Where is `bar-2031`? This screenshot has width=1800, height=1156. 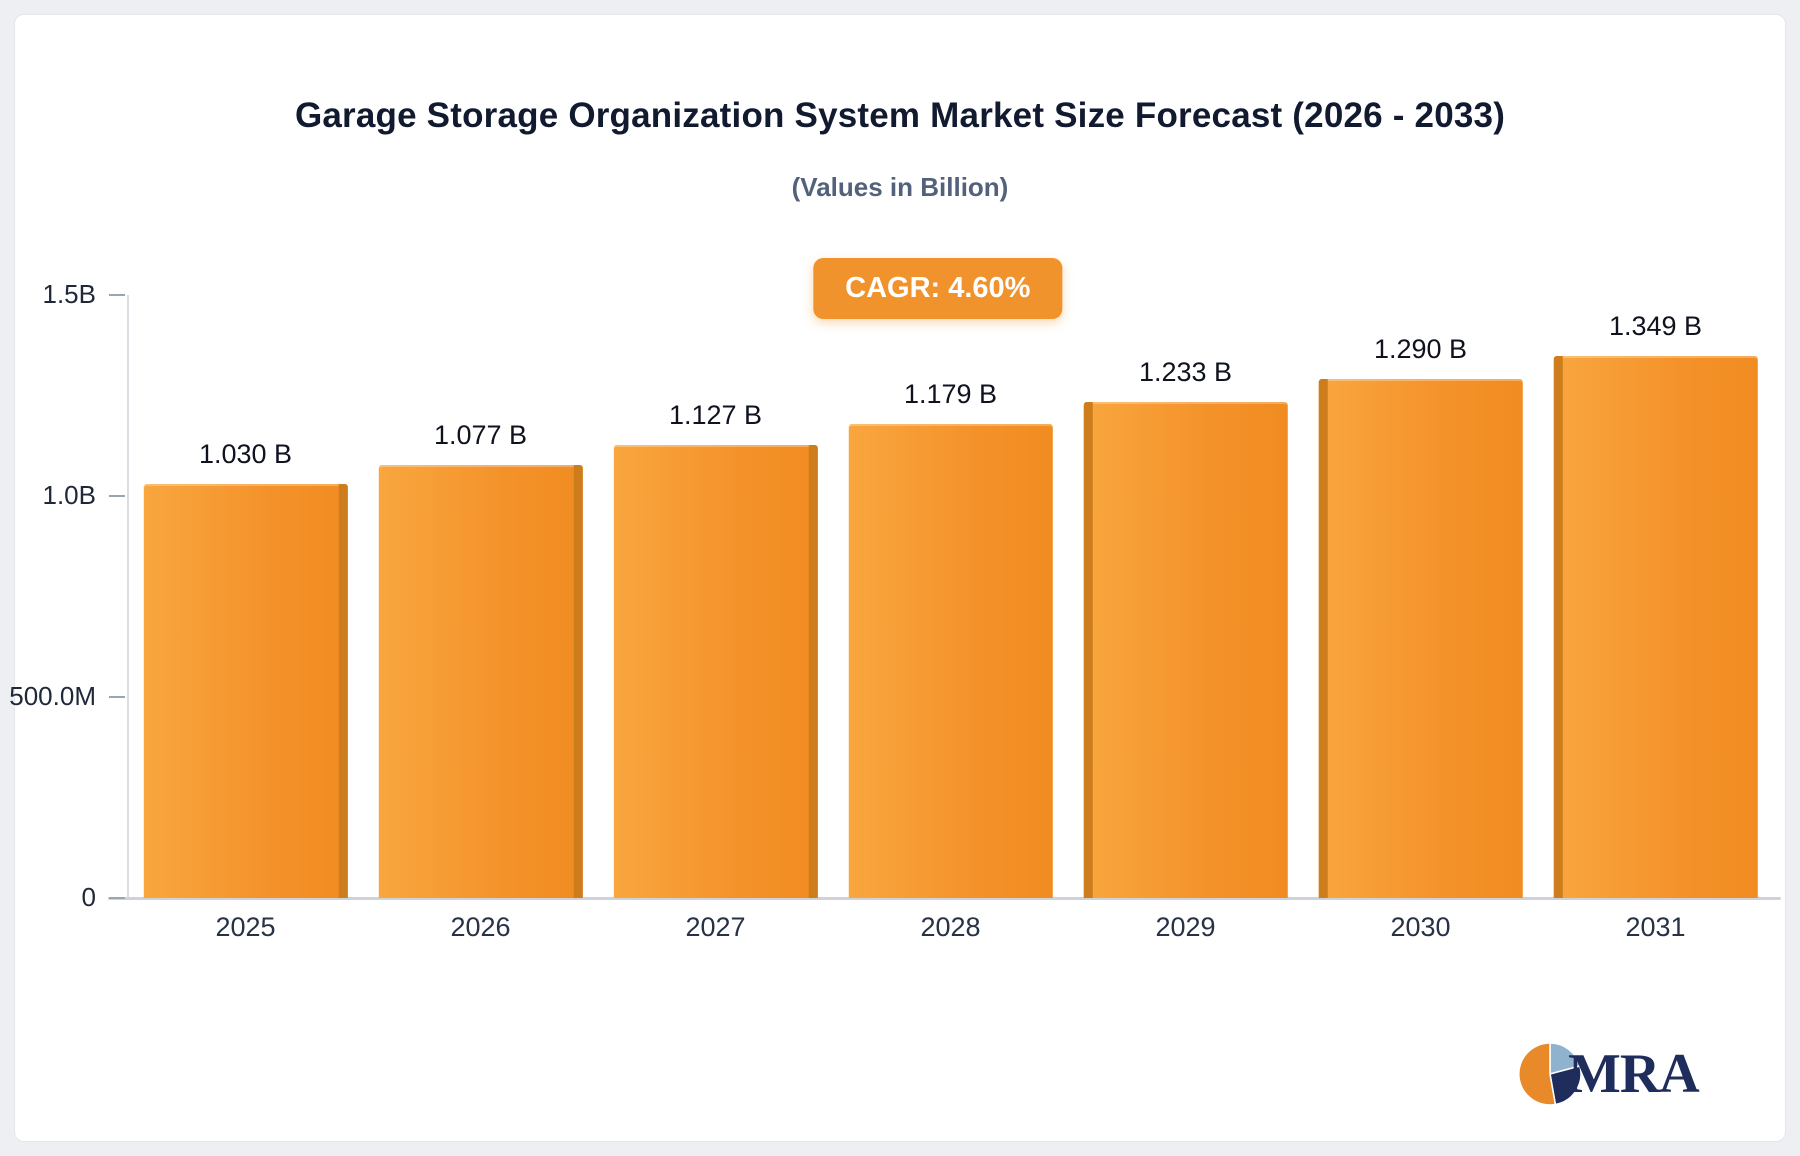 bar-2031 is located at coordinates (1655, 627).